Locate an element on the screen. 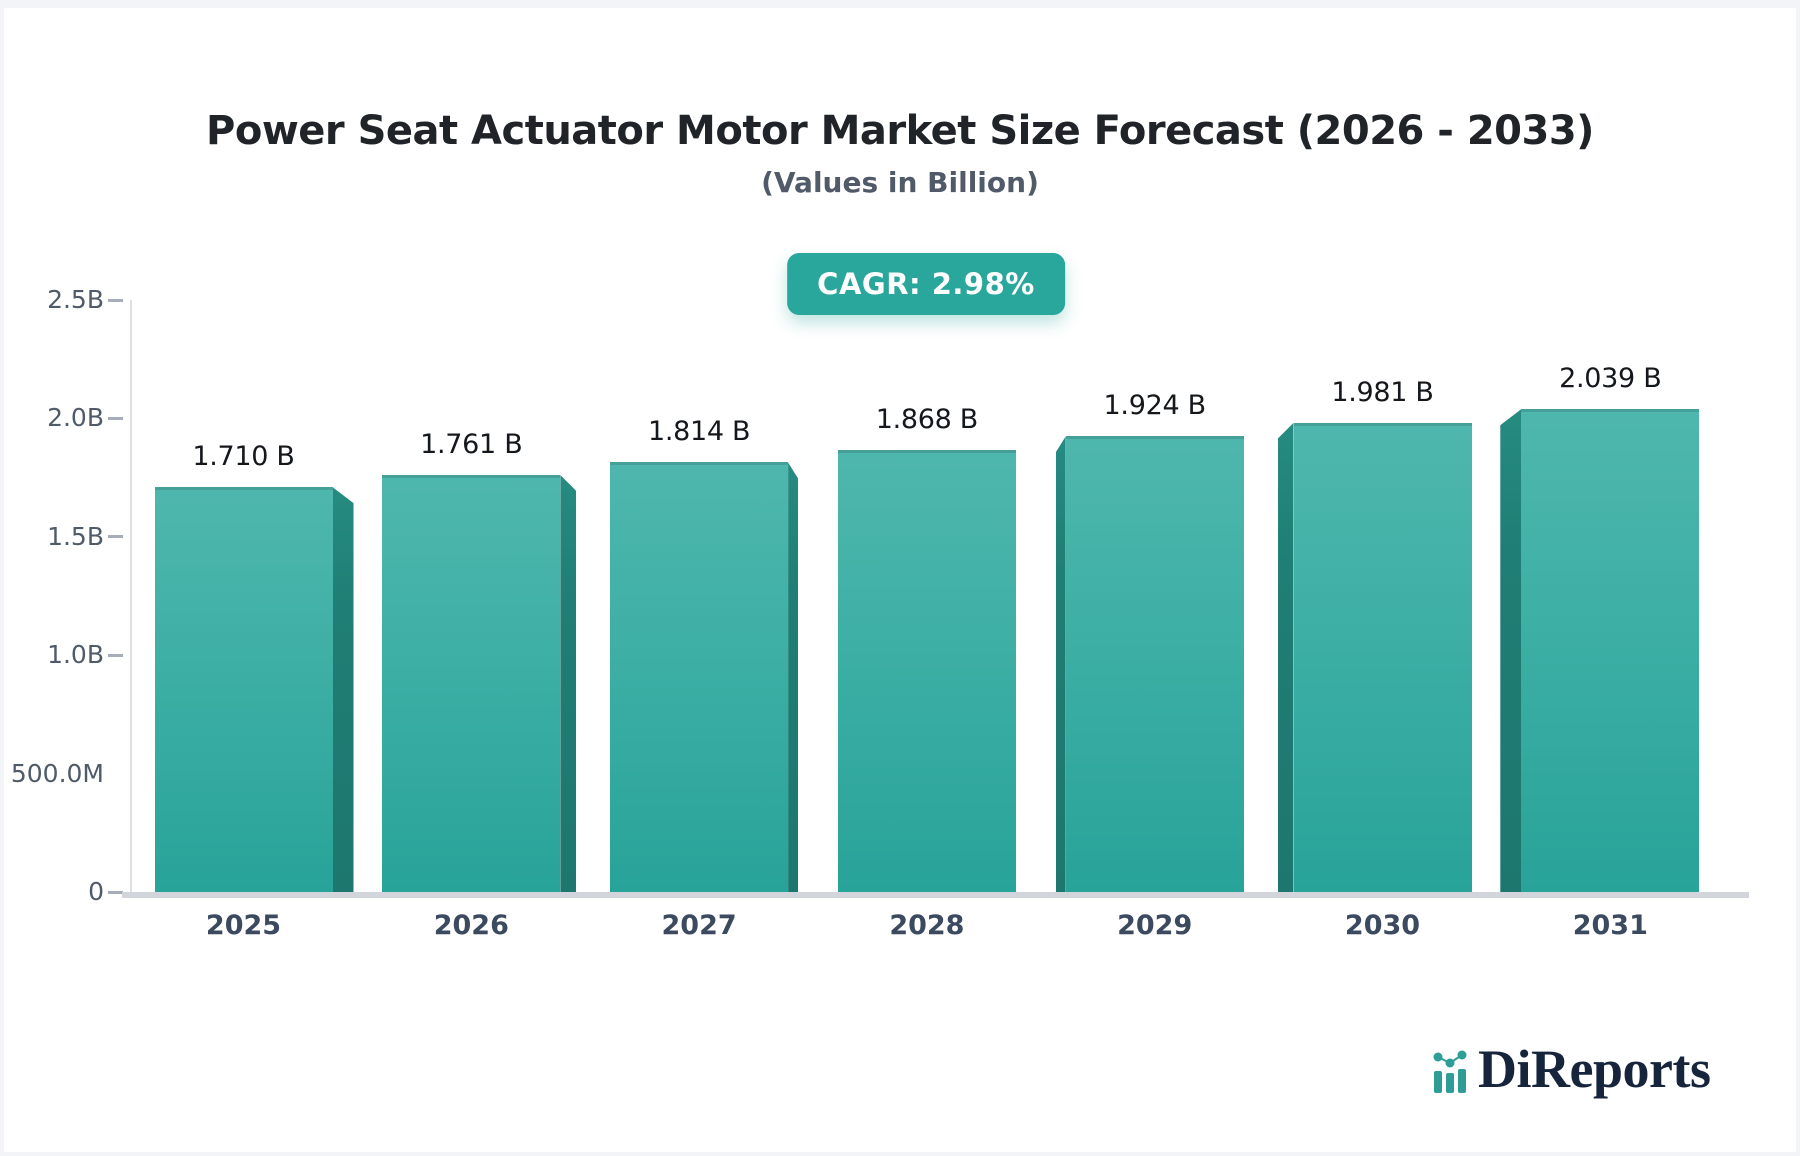  x-tick-label: 2029 is located at coordinates (1155, 925).